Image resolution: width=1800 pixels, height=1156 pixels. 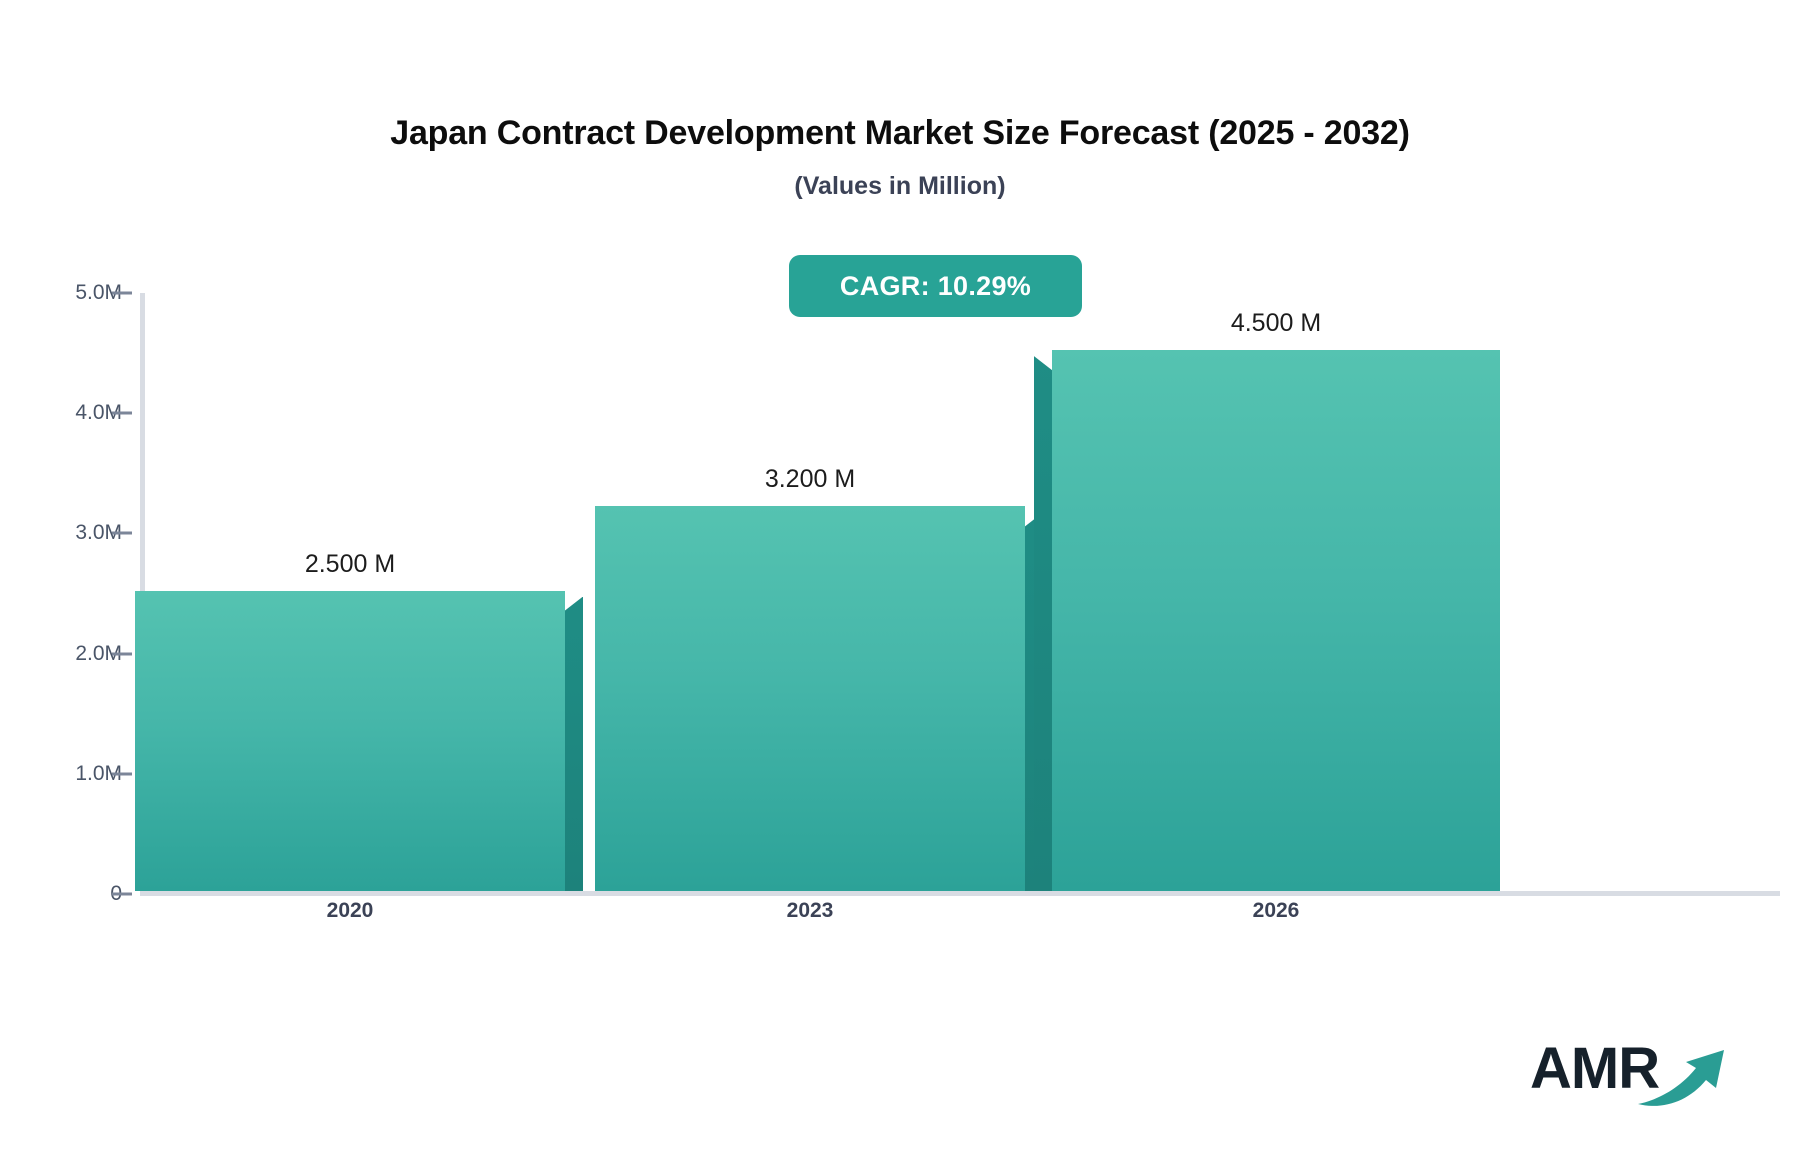 What do you see at coordinates (900, 186) in the screenshot?
I see `chart-subtitle: (Values in Million)` at bounding box center [900, 186].